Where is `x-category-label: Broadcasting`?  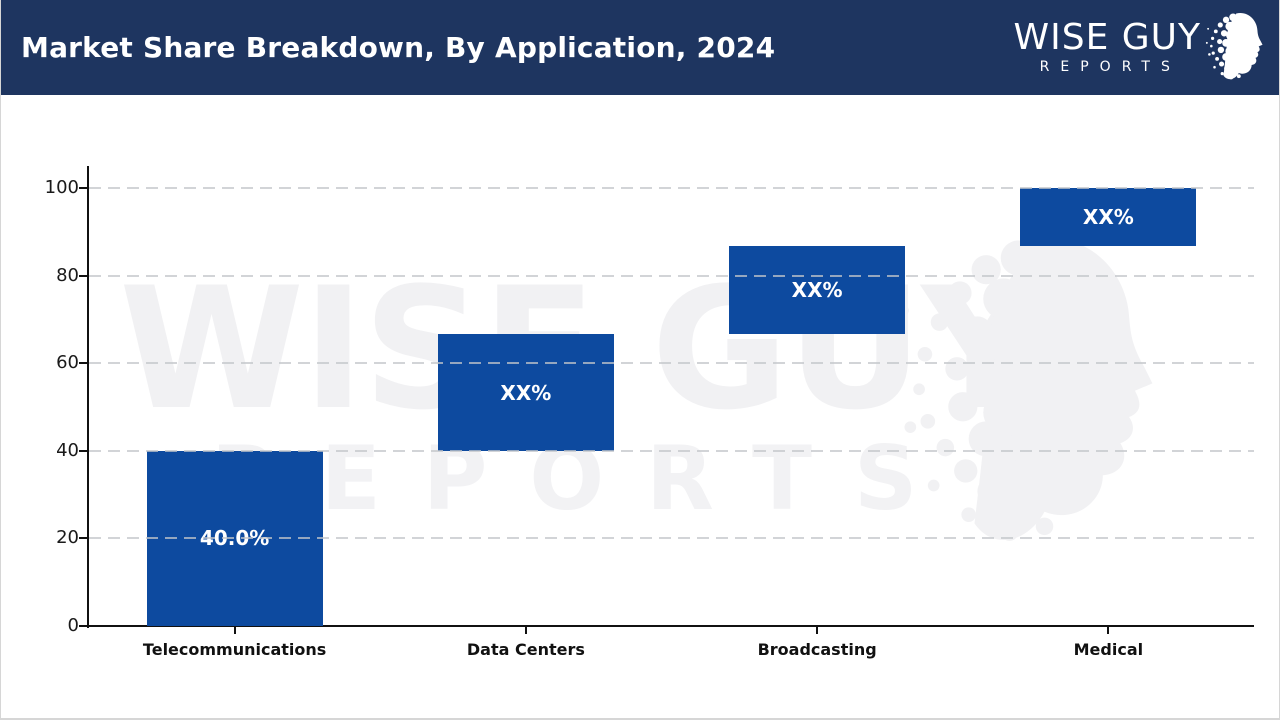 x-category-label: Broadcasting is located at coordinates (817, 649).